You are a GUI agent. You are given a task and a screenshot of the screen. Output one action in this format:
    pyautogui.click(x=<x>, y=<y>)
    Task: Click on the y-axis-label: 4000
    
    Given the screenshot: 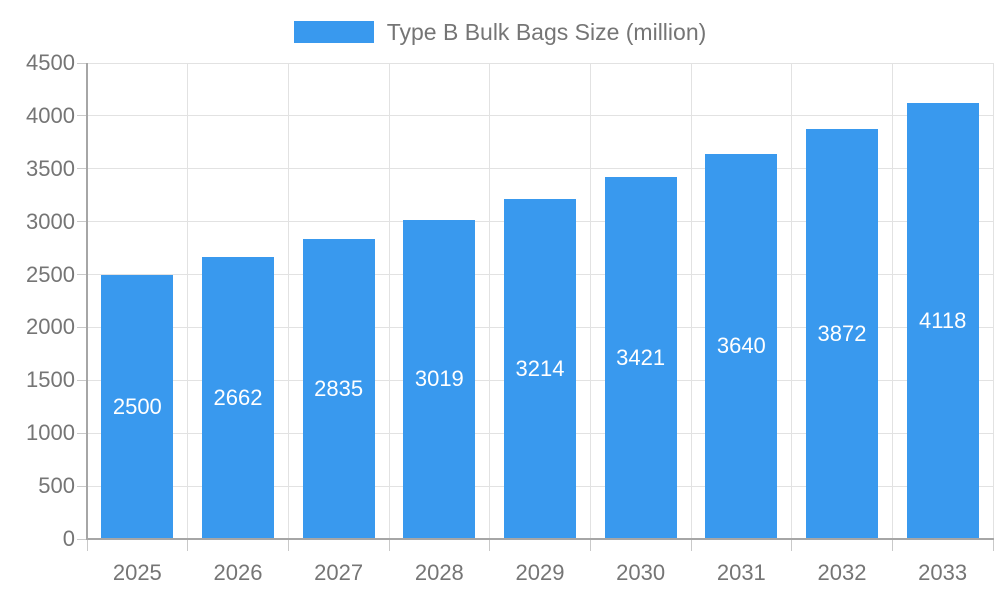 What is the action you would take?
    pyautogui.click(x=50, y=115)
    